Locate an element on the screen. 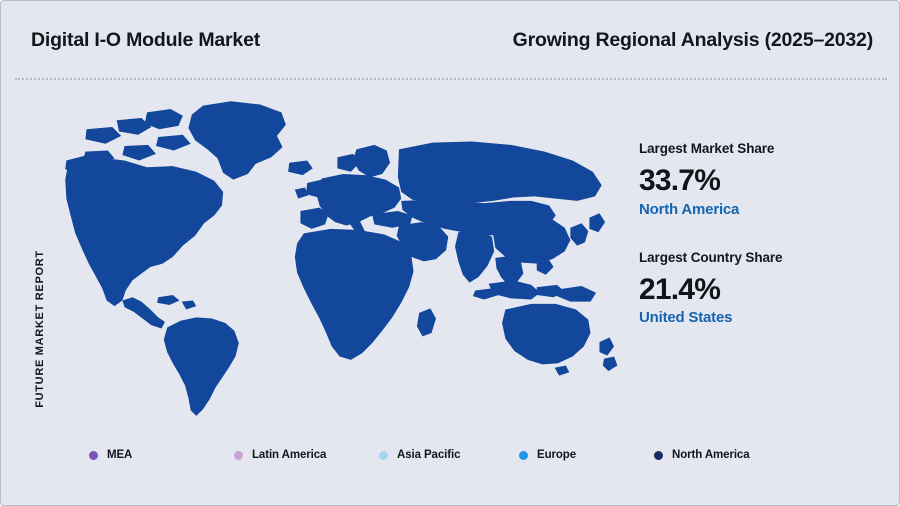 This screenshot has height=506, width=900. stat-label: Largest Market Share is located at coordinates (707, 148).